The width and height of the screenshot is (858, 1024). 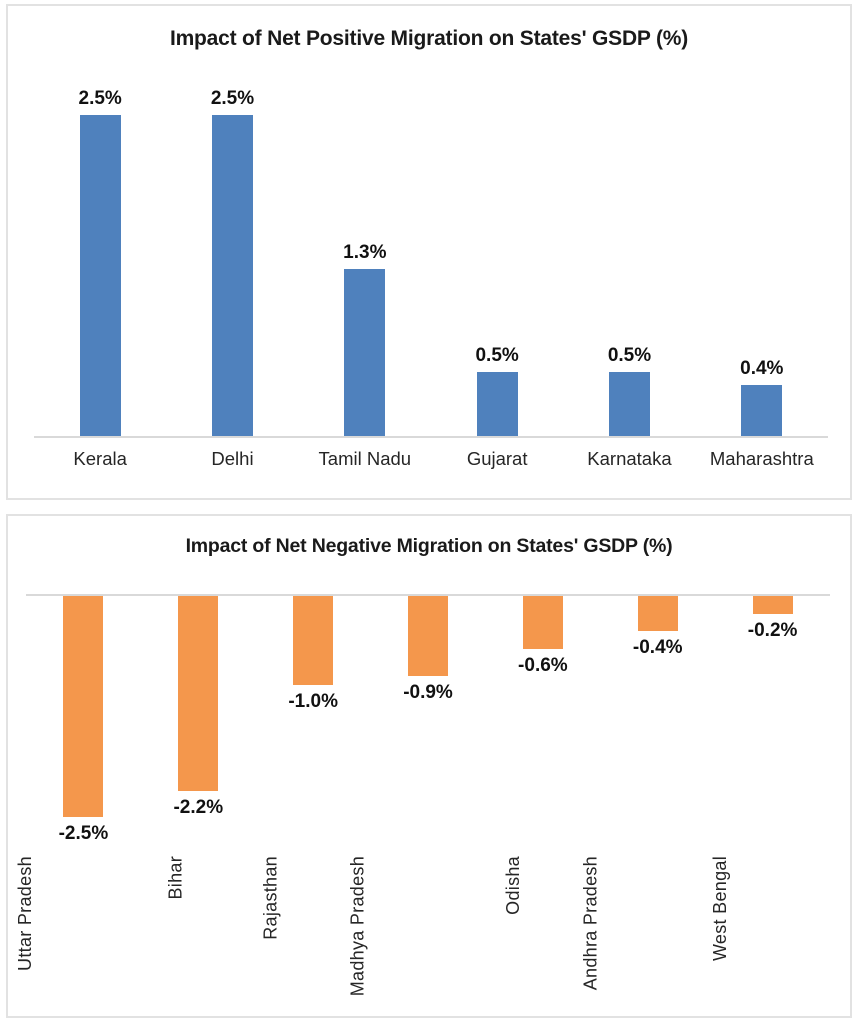 I want to click on negative-bar-slot: -0.9%, so click(x=428, y=720).